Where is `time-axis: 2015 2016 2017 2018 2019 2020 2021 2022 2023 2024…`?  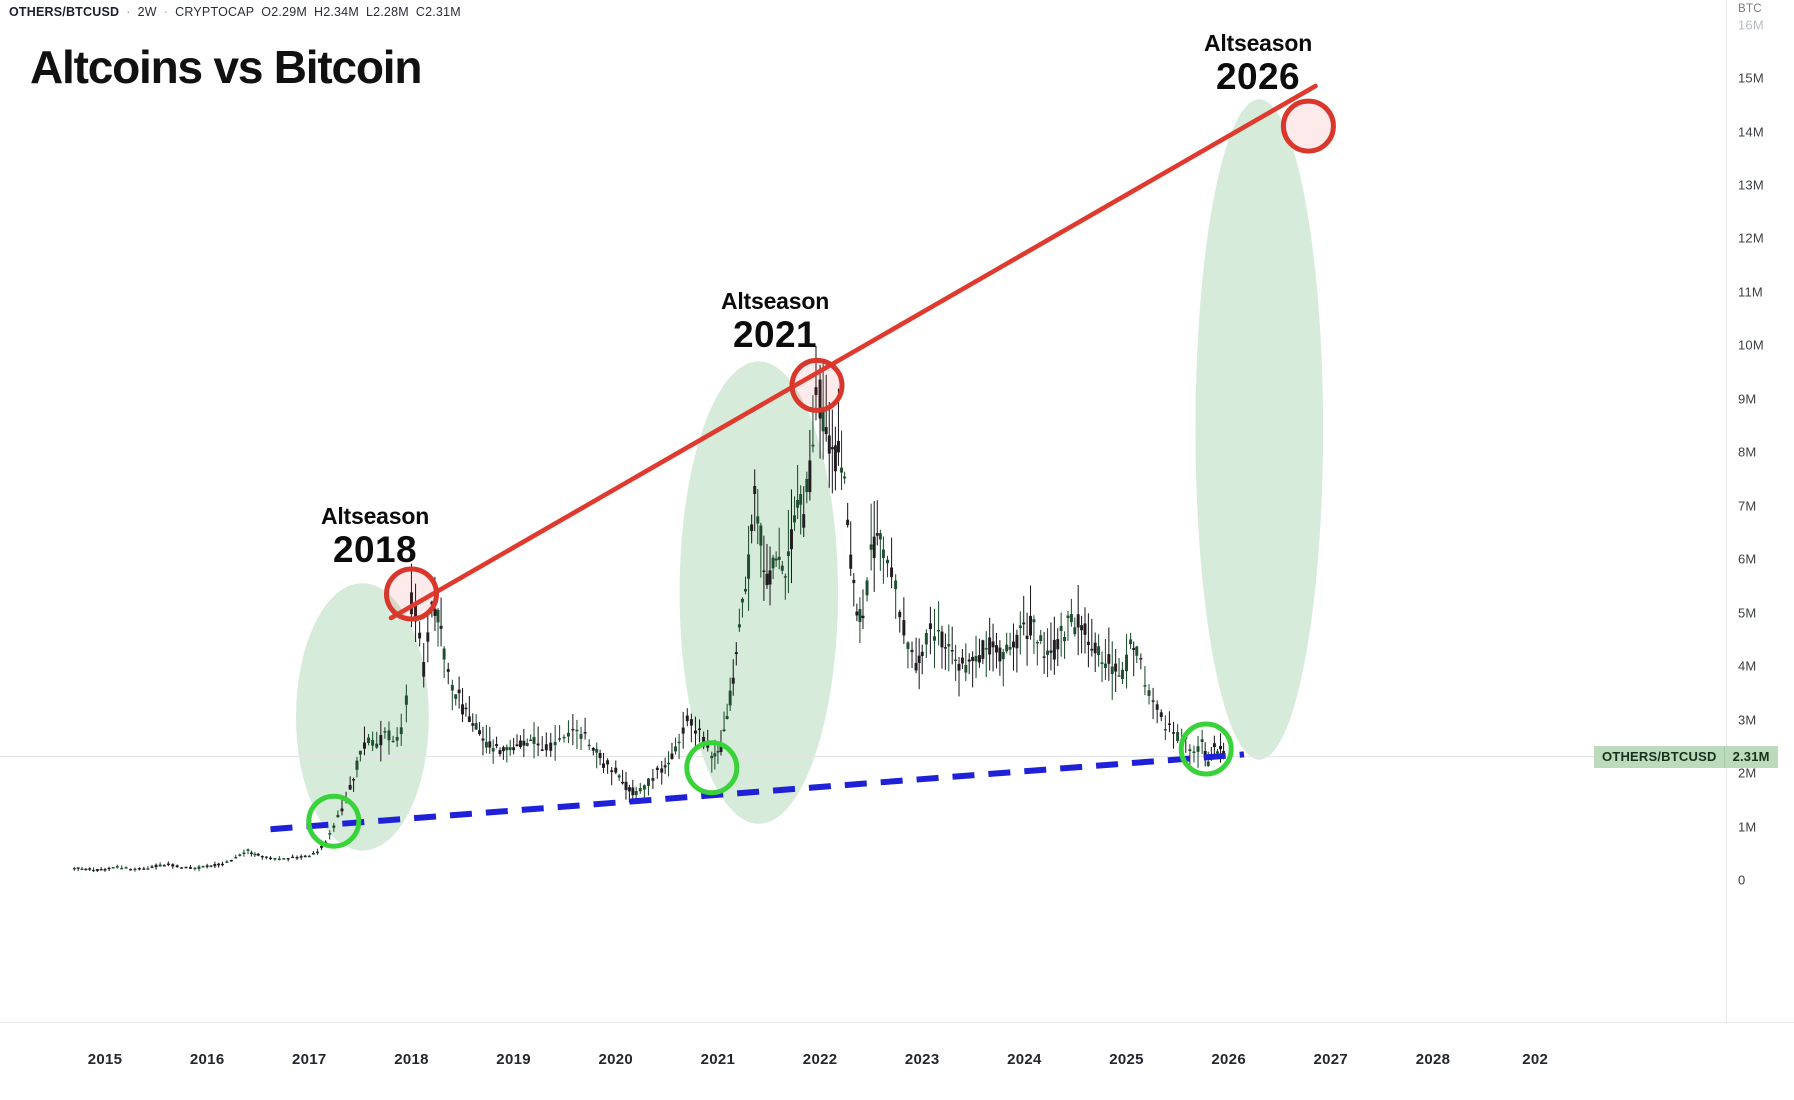
time-axis: 2015 2016 2017 2018 2019 2020 2021 2022 2023 2024… is located at coordinates (897, 1061).